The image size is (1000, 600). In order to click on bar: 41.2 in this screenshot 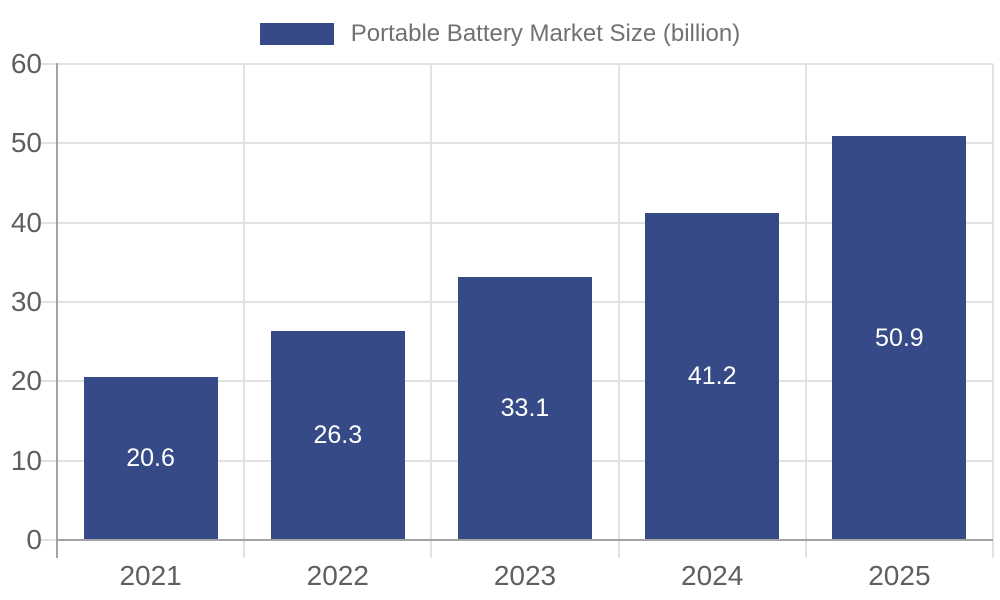, I will do `click(712, 376)`.